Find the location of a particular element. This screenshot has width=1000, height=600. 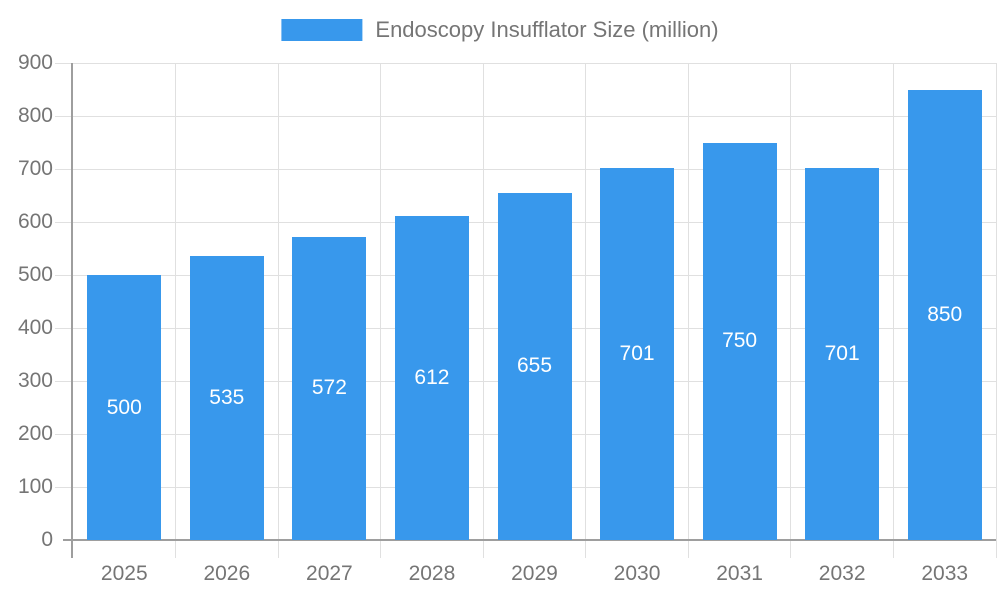

x-axis-label: 2029 is located at coordinates (534, 573).